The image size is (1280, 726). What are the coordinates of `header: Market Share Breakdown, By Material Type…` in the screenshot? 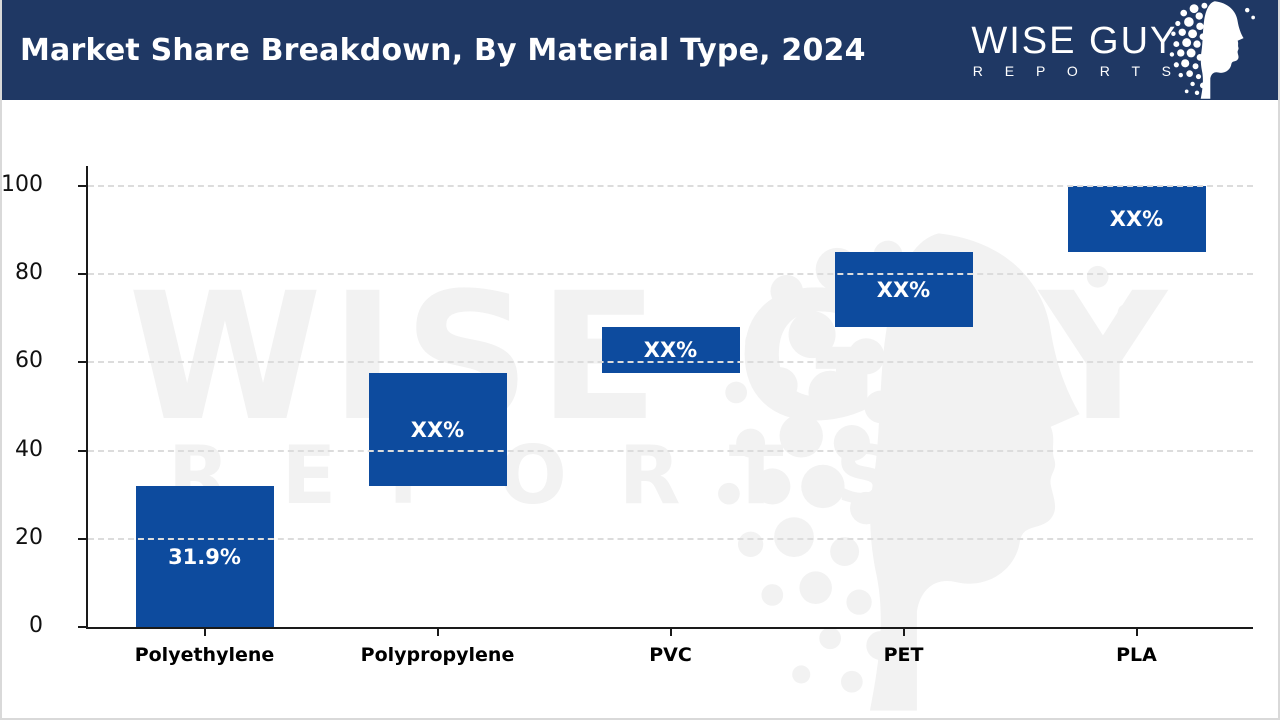 It's located at (640, 50).